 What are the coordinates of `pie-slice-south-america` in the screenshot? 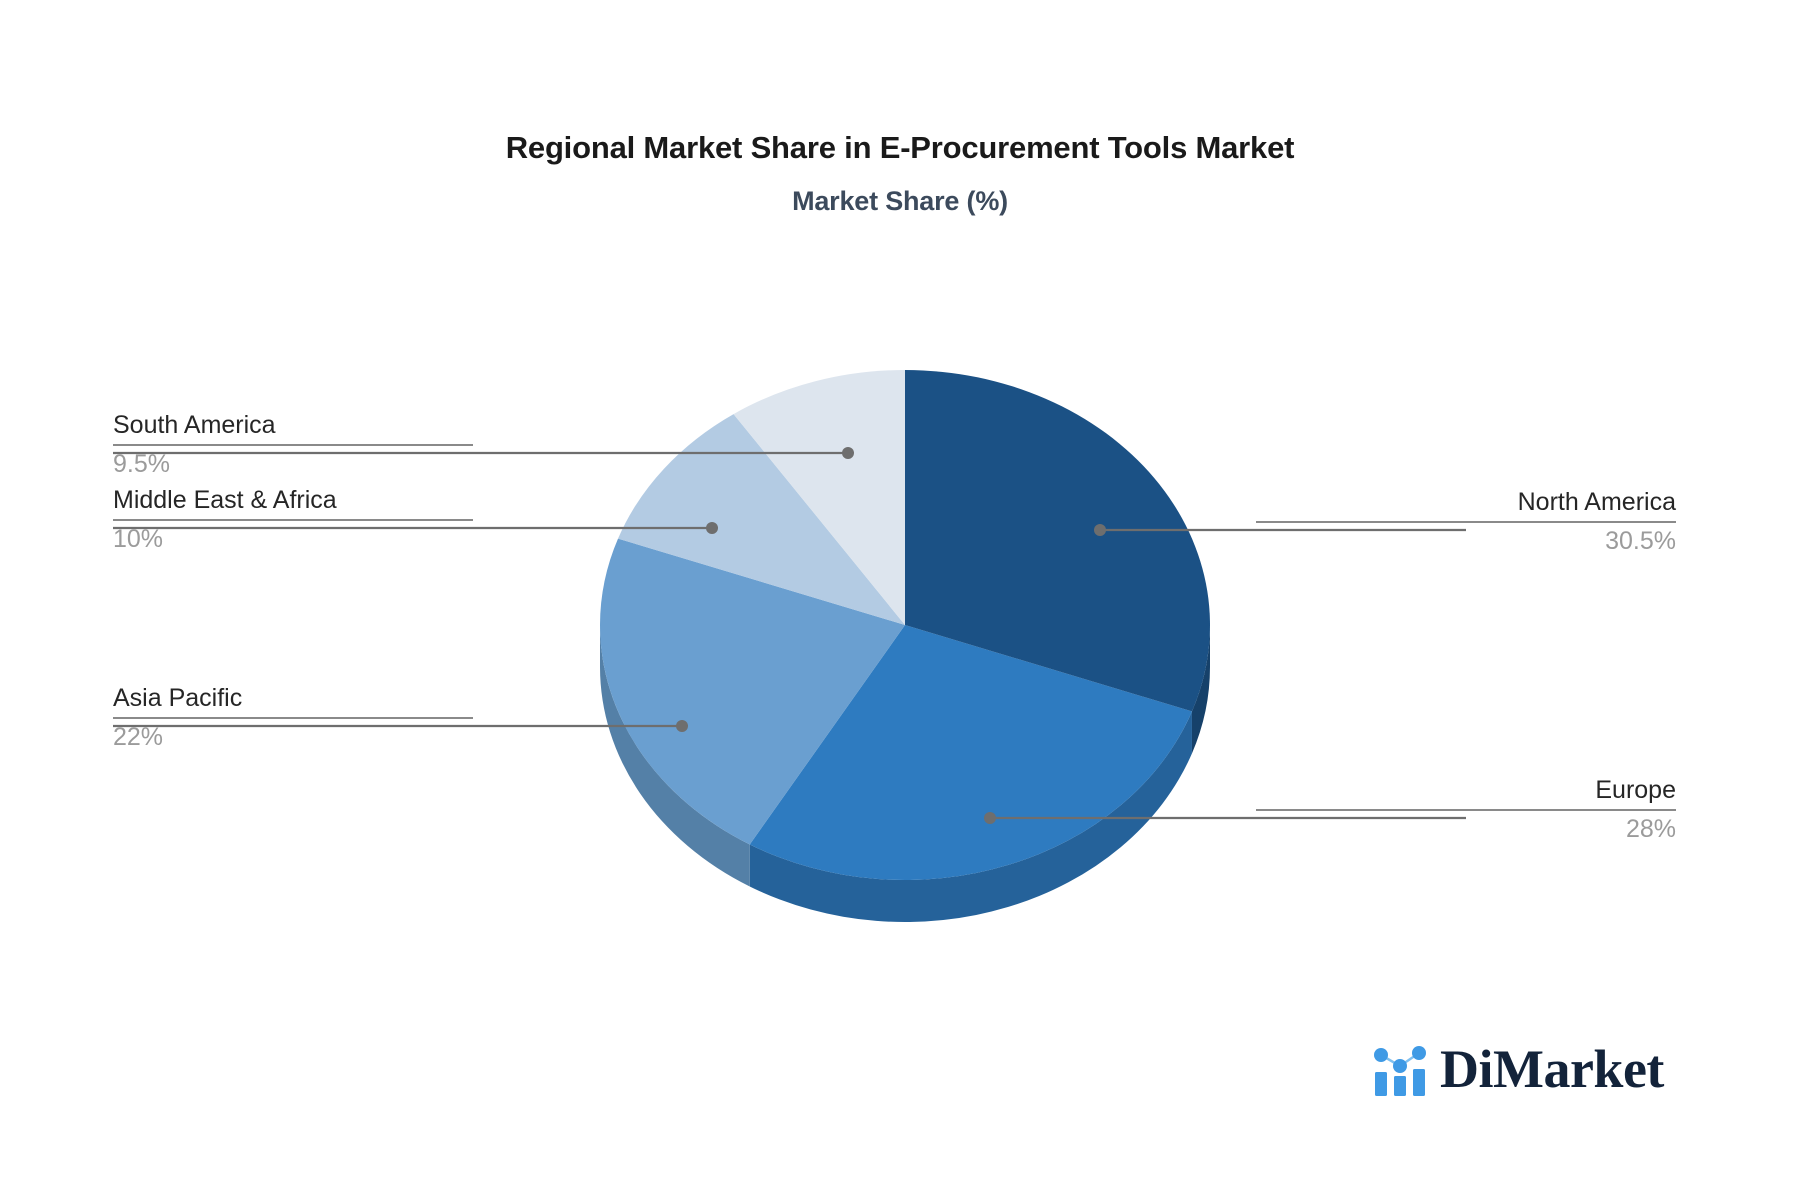 It's located at (819, 497).